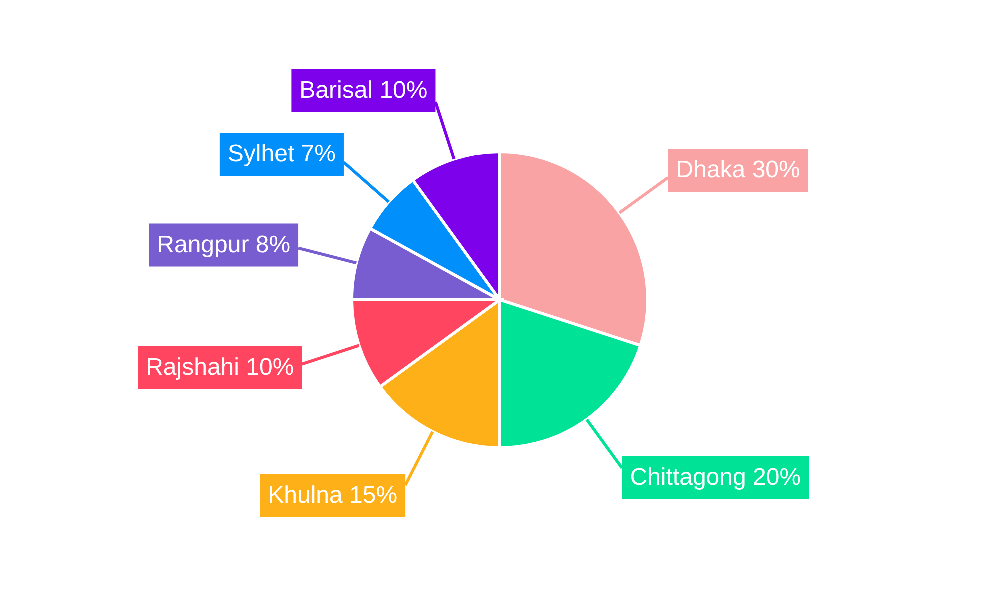  I want to click on slice-label: Chittagong 20%, so click(716, 477).